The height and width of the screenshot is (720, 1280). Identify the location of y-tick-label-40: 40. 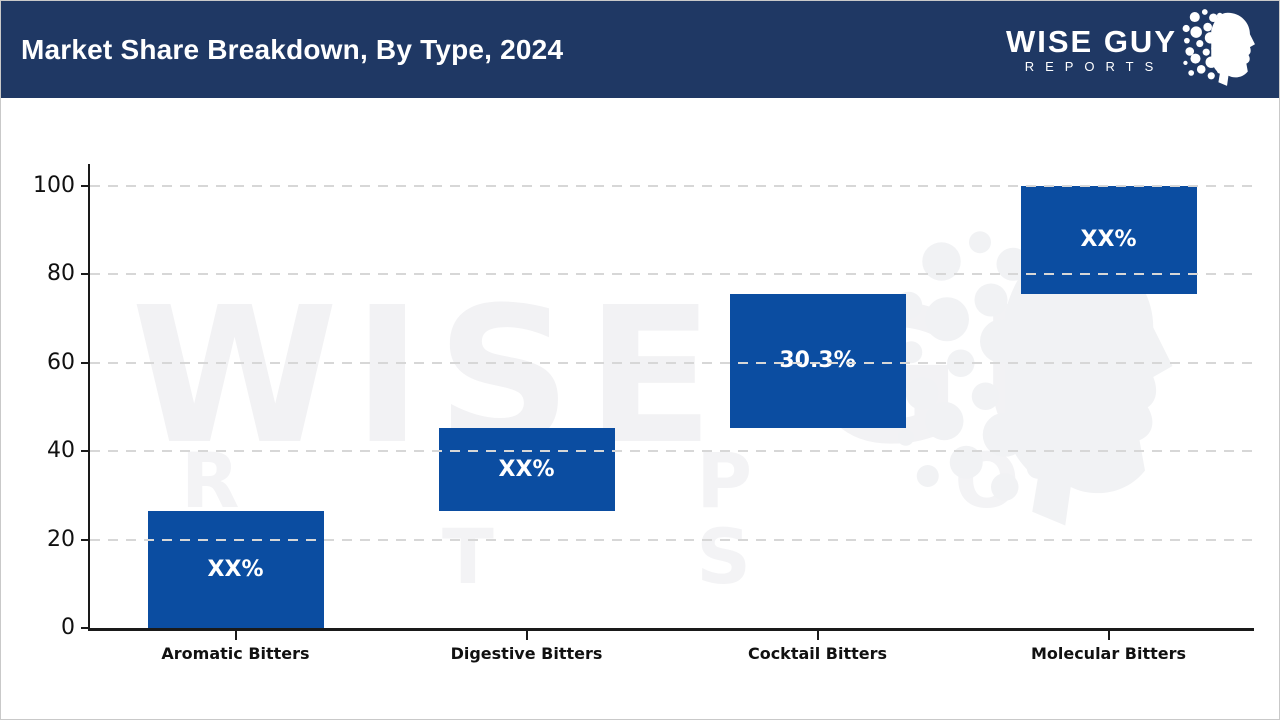
(61, 450).